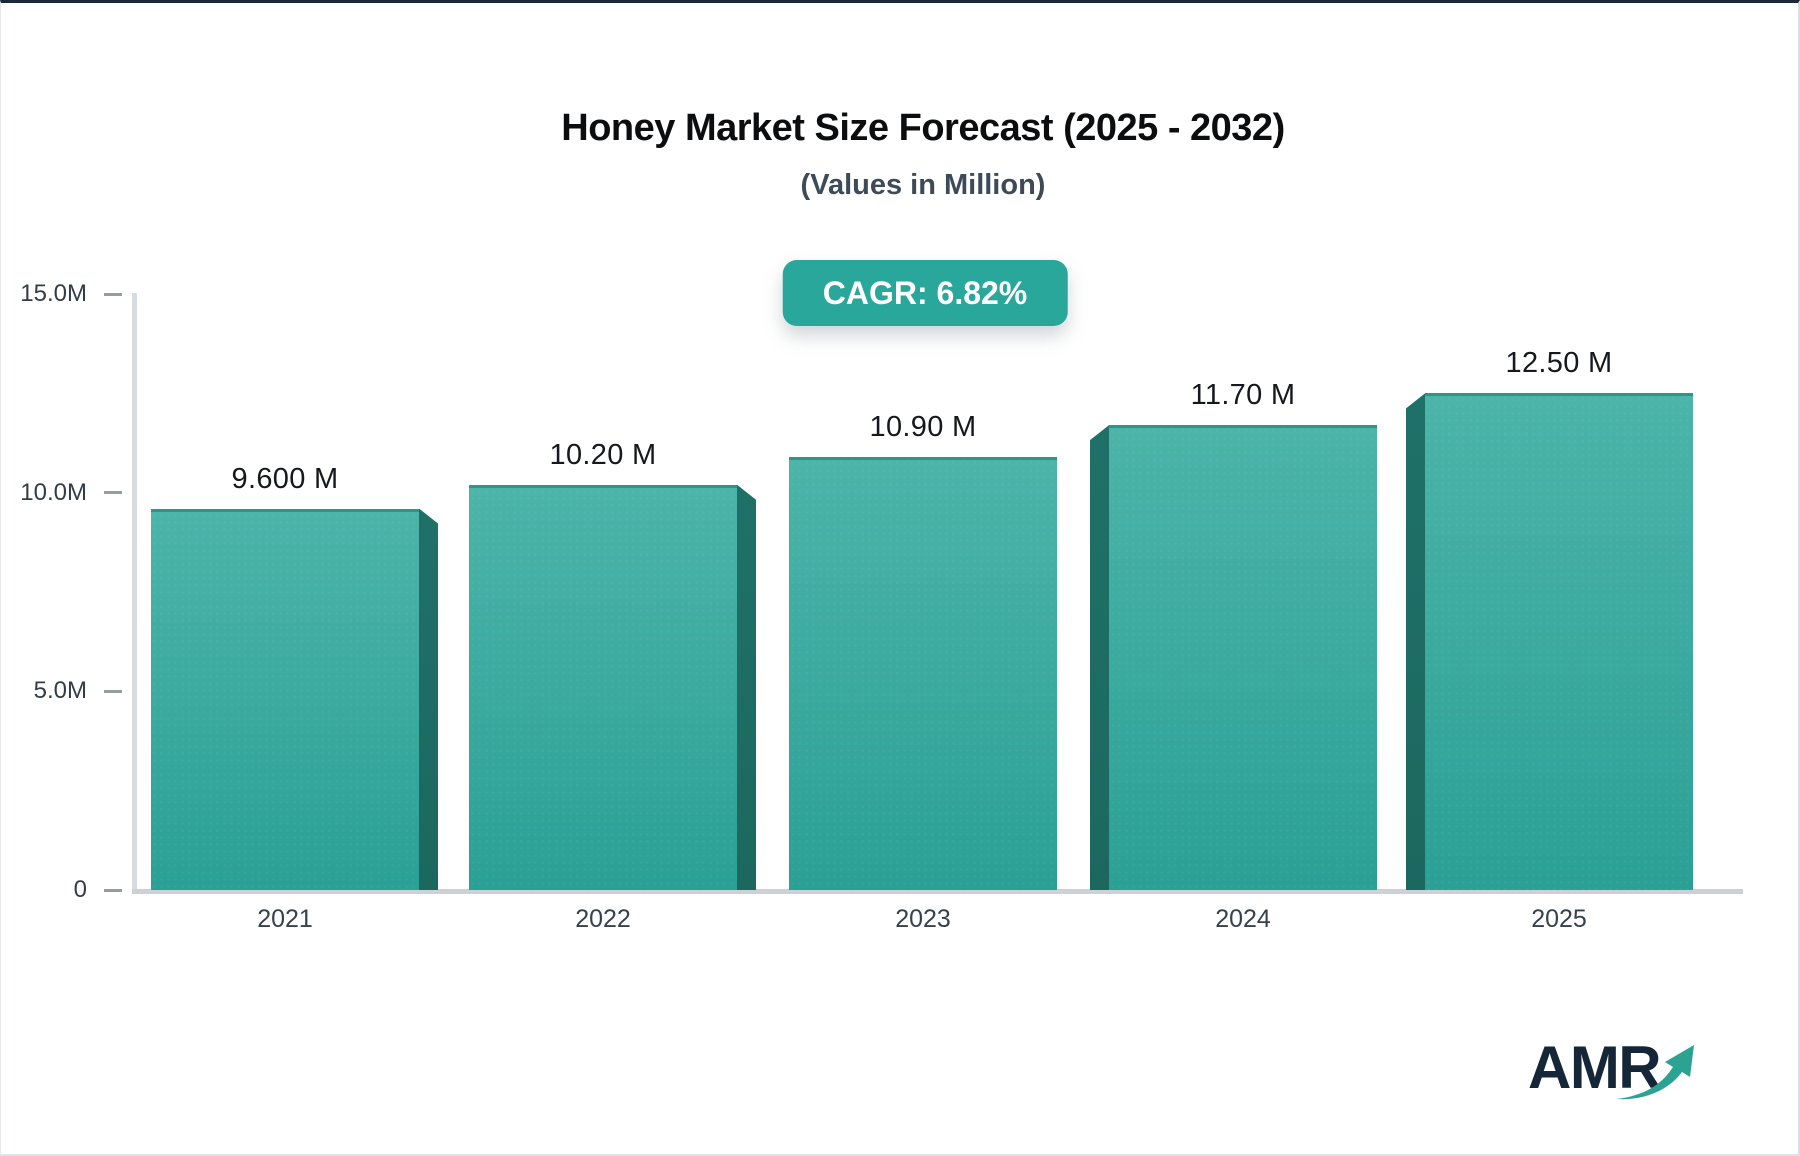 This screenshot has width=1800, height=1156. I want to click on x-axis-label: 2024, so click(1243, 919).